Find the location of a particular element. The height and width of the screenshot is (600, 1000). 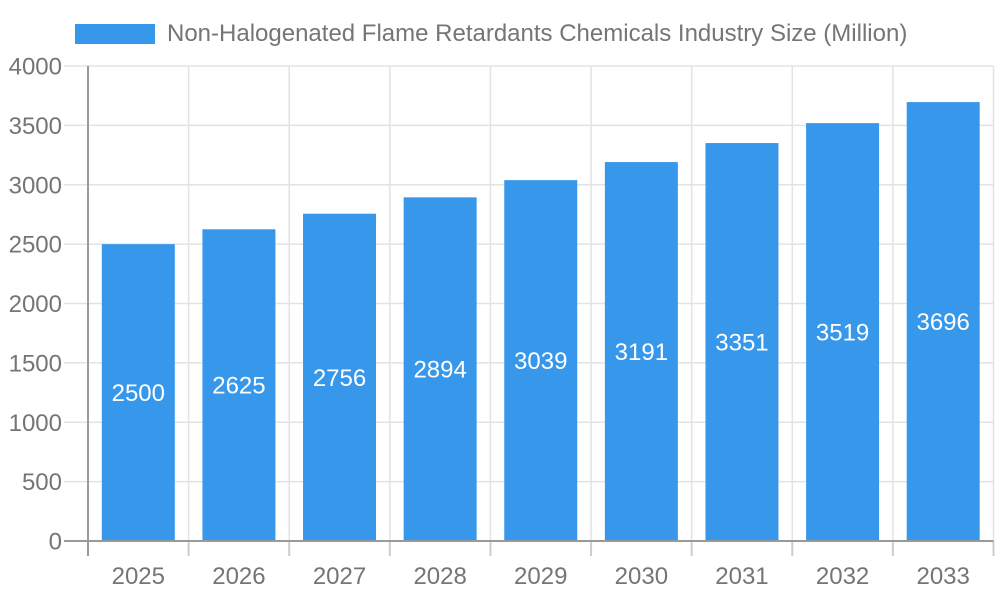

bar-2031 is located at coordinates (742, 342).